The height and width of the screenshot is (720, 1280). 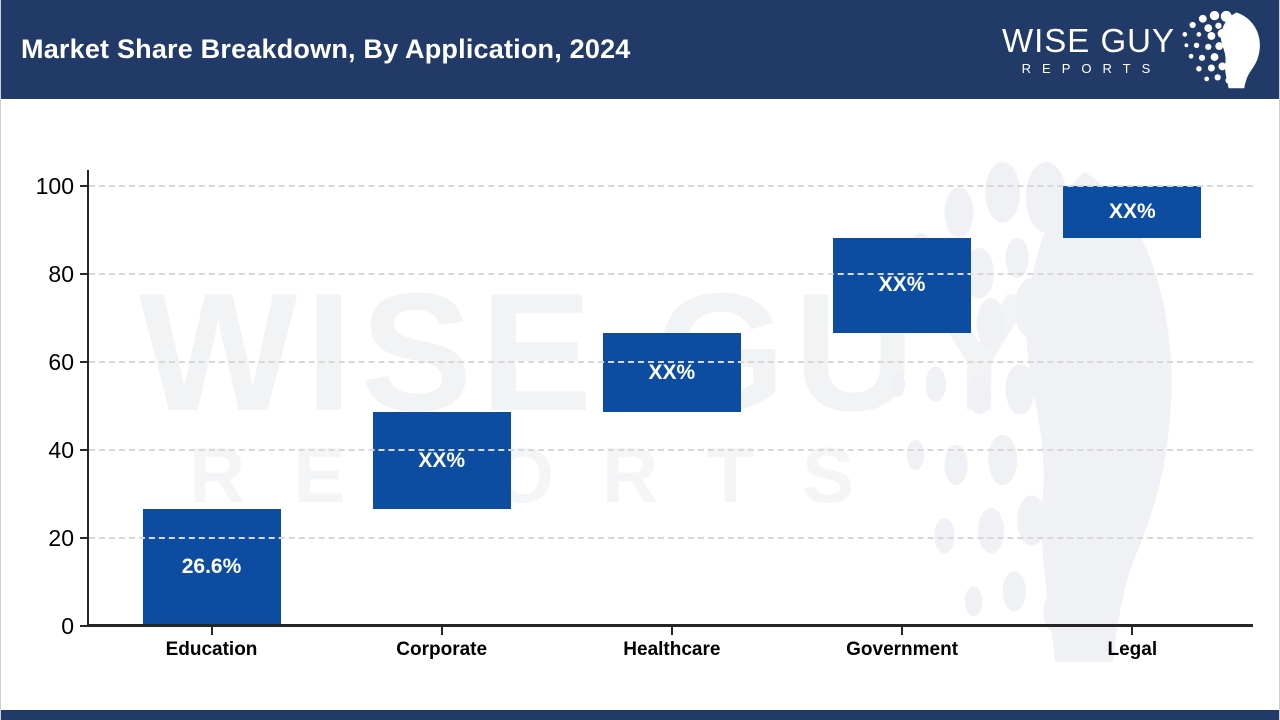 I want to click on bar-education: 26.6%, so click(x=211, y=567).